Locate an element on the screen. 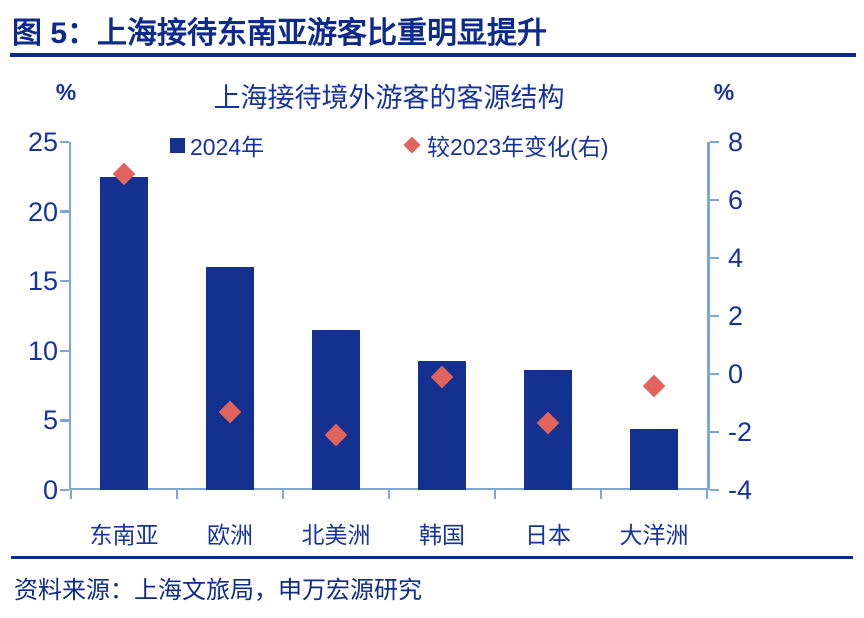 The height and width of the screenshot is (618, 864). category-label: 韩国 is located at coordinates (442, 535).